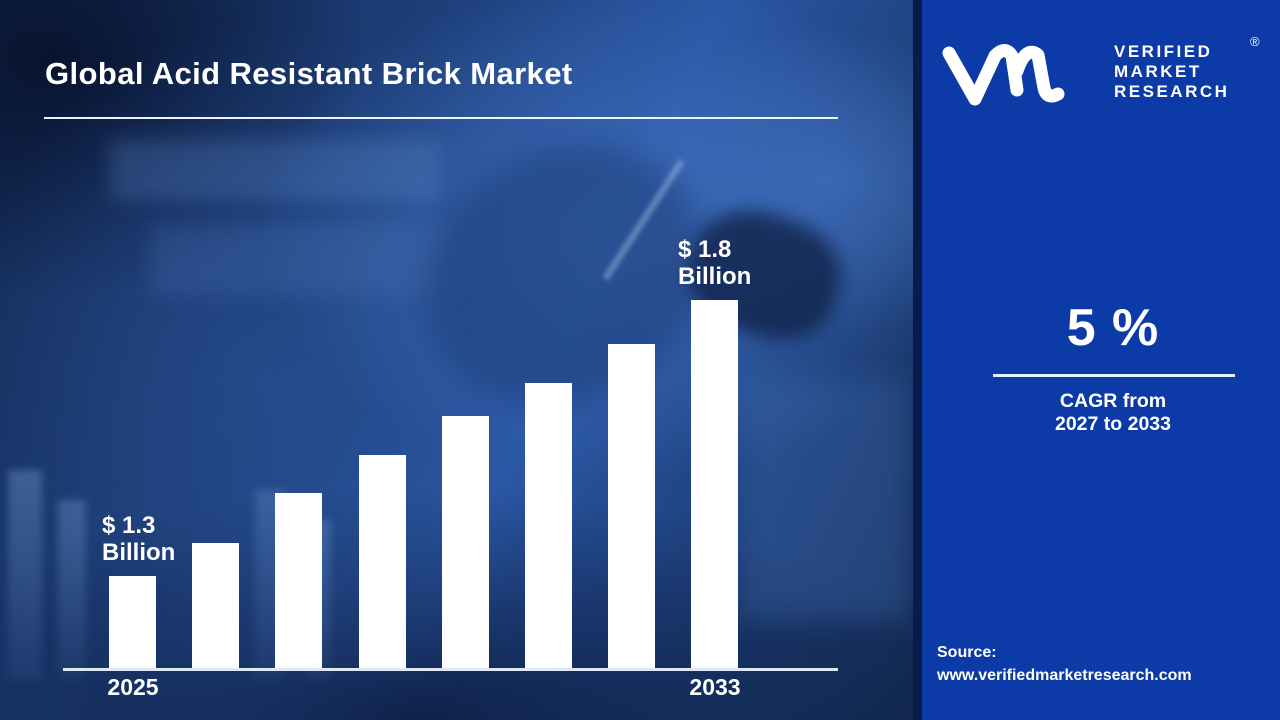 The height and width of the screenshot is (720, 1280). What do you see at coordinates (1255, 41) in the screenshot?
I see `registered-trademark-icon: ®` at bounding box center [1255, 41].